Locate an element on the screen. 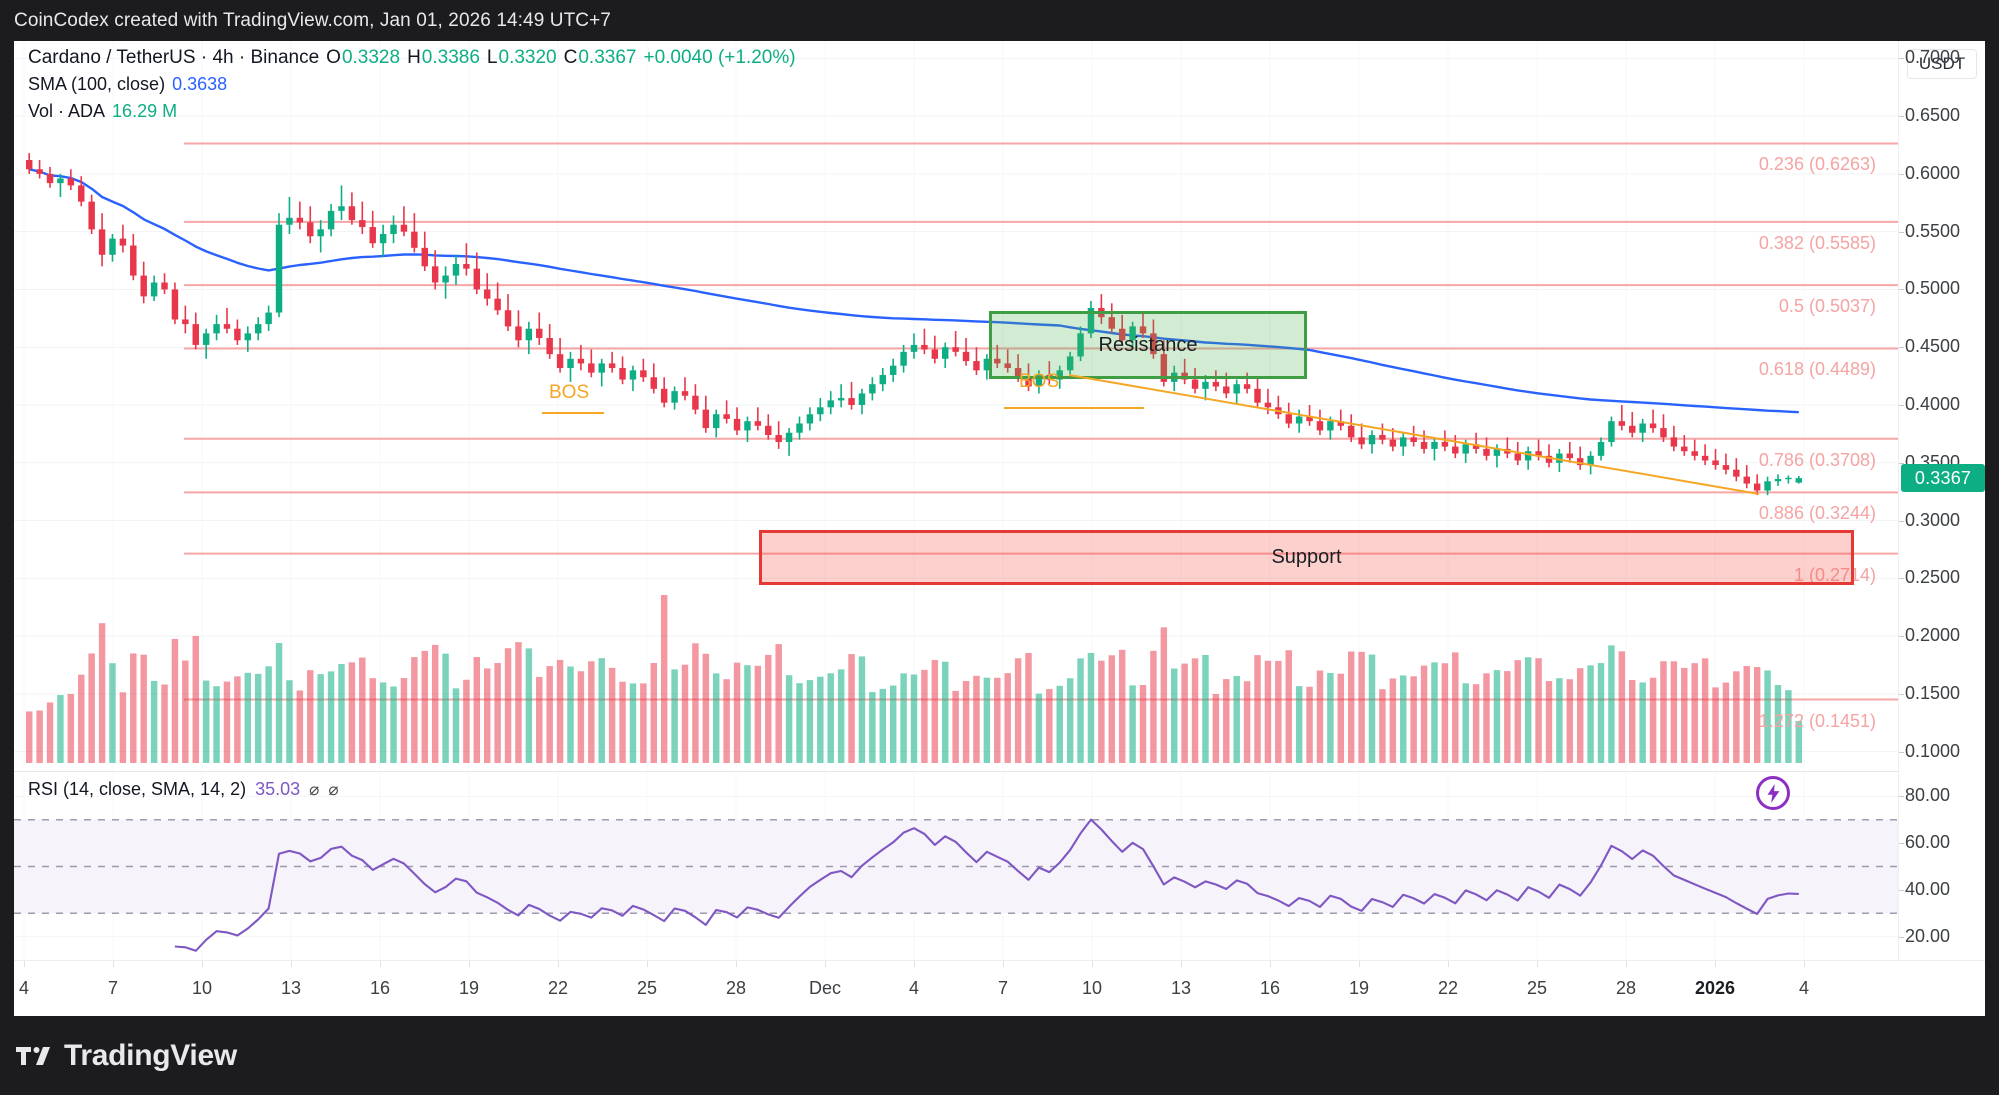 The image size is (1999, 1095). legend-sma-label: SMA (100, close) is located at coordinates (97, 84).